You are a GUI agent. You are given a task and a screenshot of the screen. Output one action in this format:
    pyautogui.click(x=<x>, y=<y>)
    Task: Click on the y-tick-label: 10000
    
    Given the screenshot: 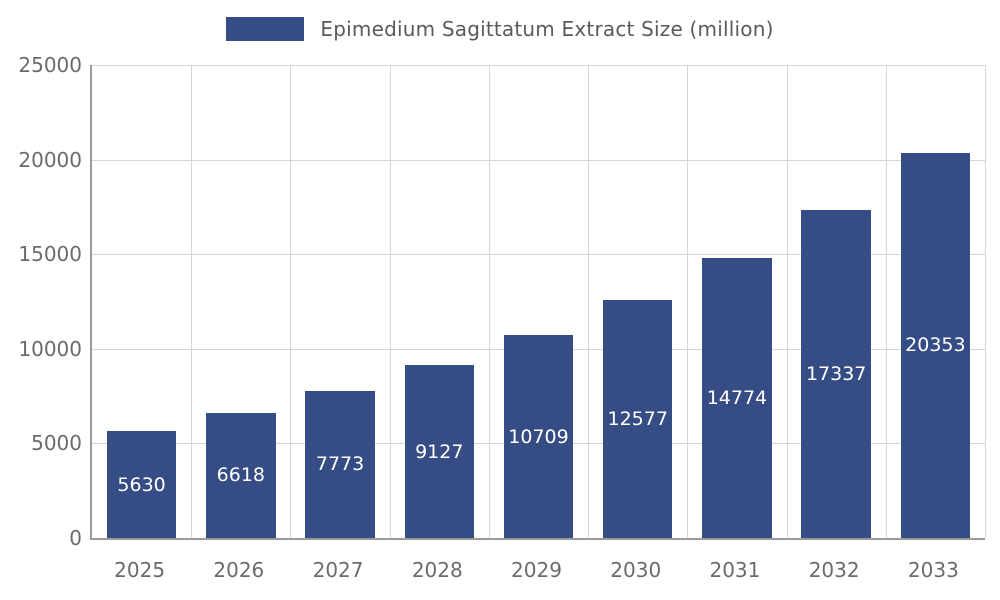 What is the action you would take?
    pyautogui.click(x=50, y=348)
    